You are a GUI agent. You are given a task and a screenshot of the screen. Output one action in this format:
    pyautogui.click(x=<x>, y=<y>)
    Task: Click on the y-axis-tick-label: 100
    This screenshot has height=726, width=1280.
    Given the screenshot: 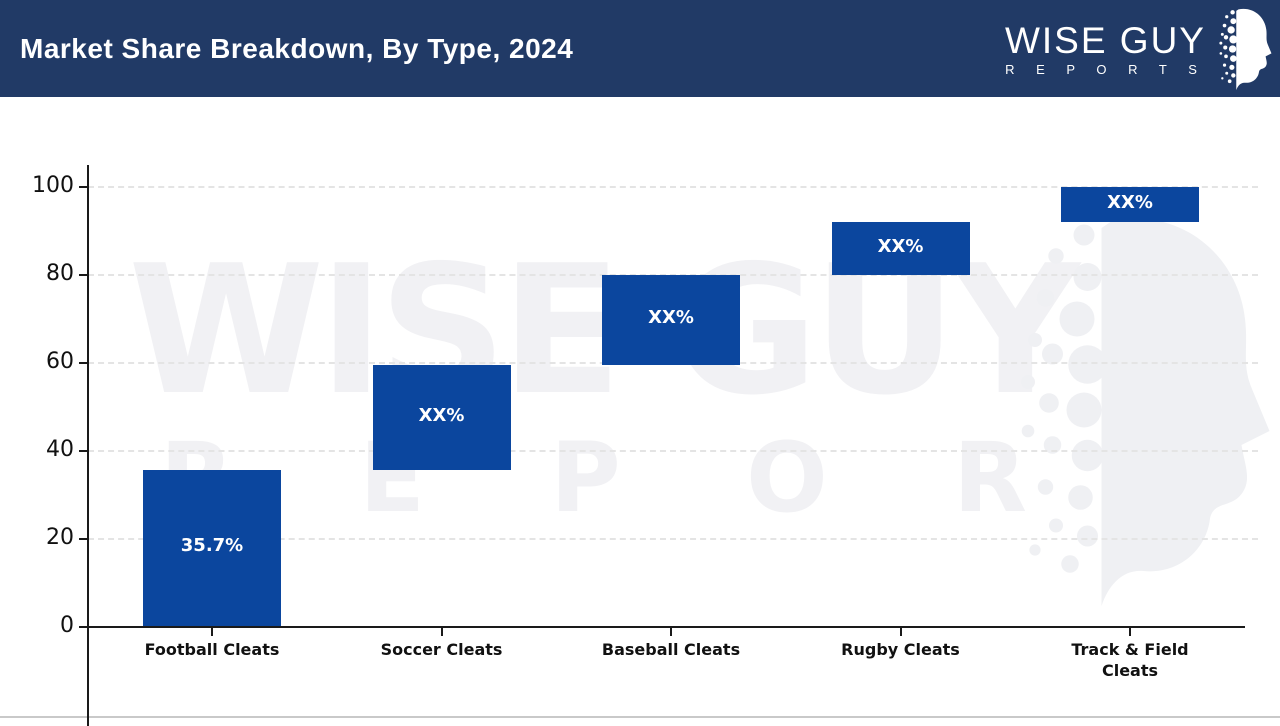 What is the action you would take?
    pyautogui.click(x=53, y=185)
    